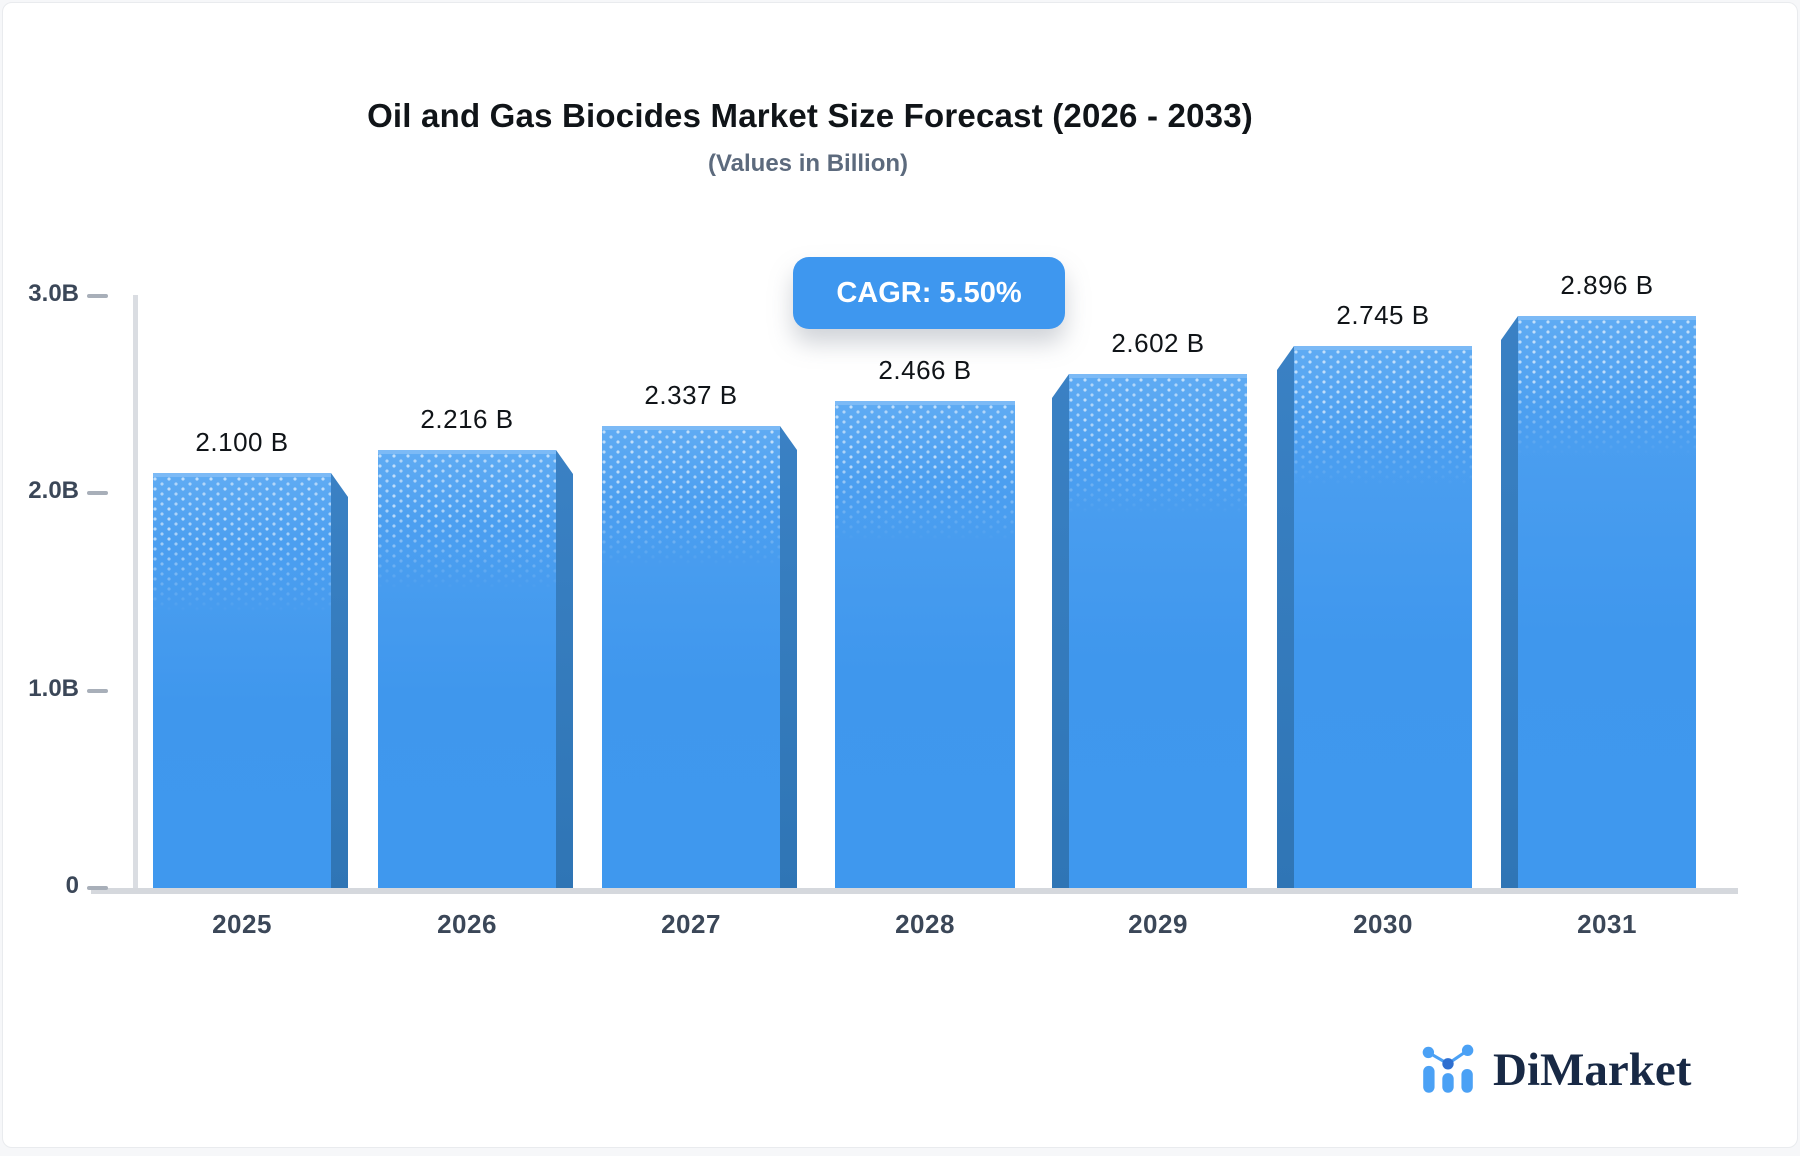 The image size is (1800, 1156). What do you see at coordinates (53, 293) in the screenshot?
I see `y-axis-label: 3.0B` at bounding box center [53, 293].